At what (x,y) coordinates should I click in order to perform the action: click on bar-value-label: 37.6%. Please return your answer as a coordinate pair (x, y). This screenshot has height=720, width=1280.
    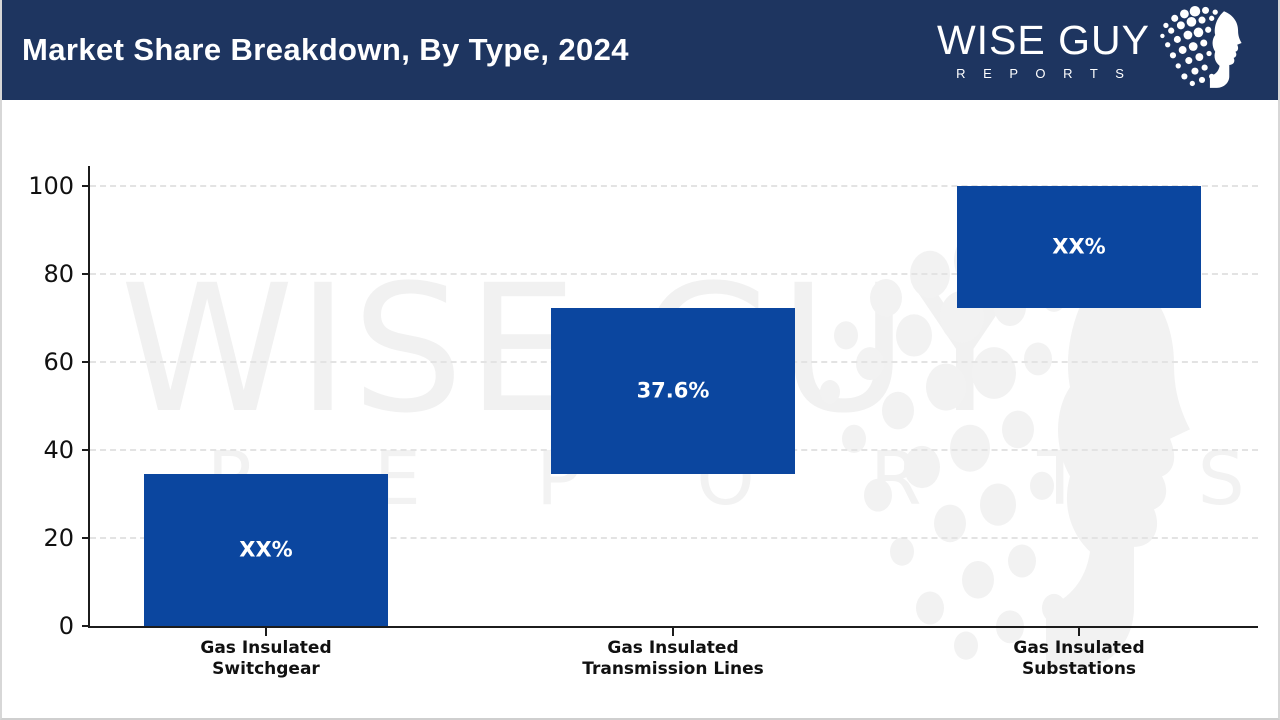
    Looking at the image, I should click on (673, 390).